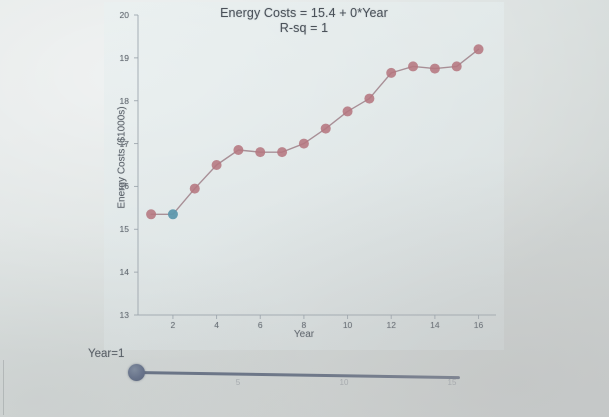 The width and height of the screenshot is (609, 417). I want to click on x-axis-title: Year, so click(304, 334).